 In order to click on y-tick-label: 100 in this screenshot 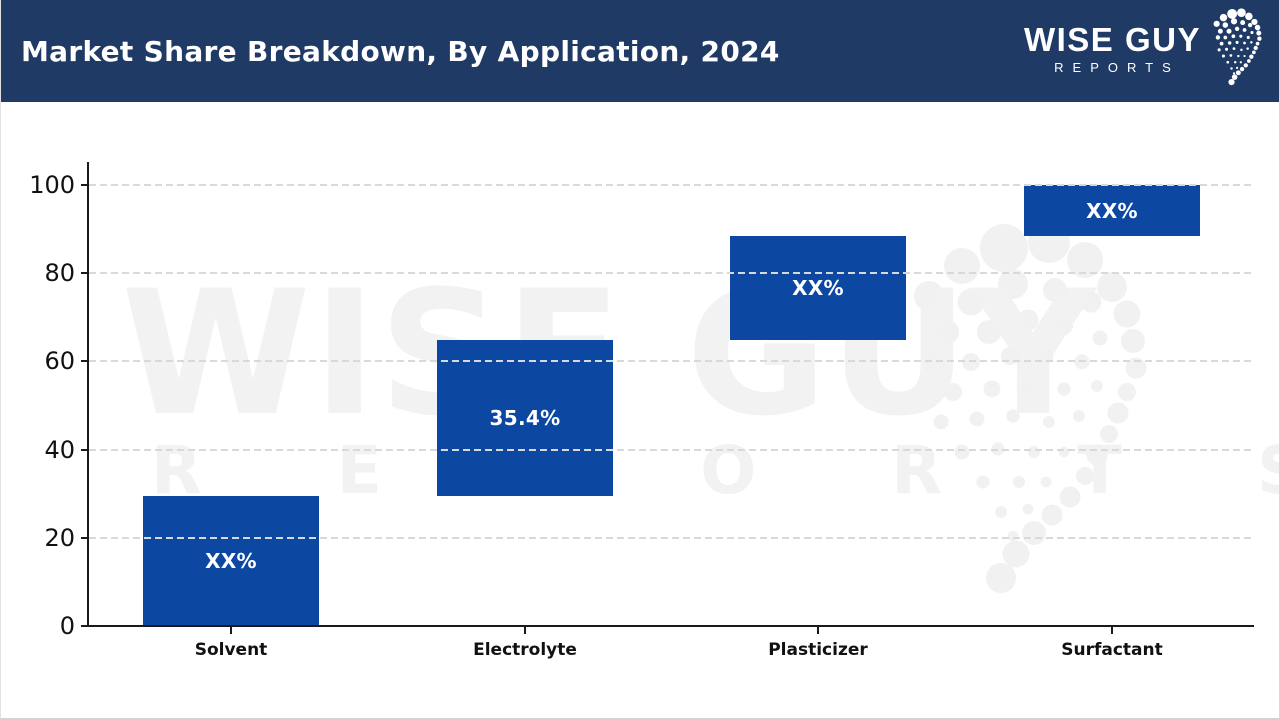, I will do `click(52, 185)`.